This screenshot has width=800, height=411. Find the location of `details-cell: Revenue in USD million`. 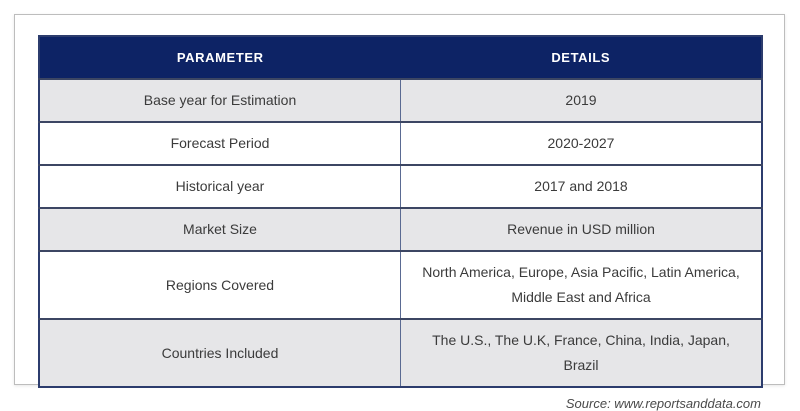

details-cell: Revenue in USD million is located at coordinates (581, 229).